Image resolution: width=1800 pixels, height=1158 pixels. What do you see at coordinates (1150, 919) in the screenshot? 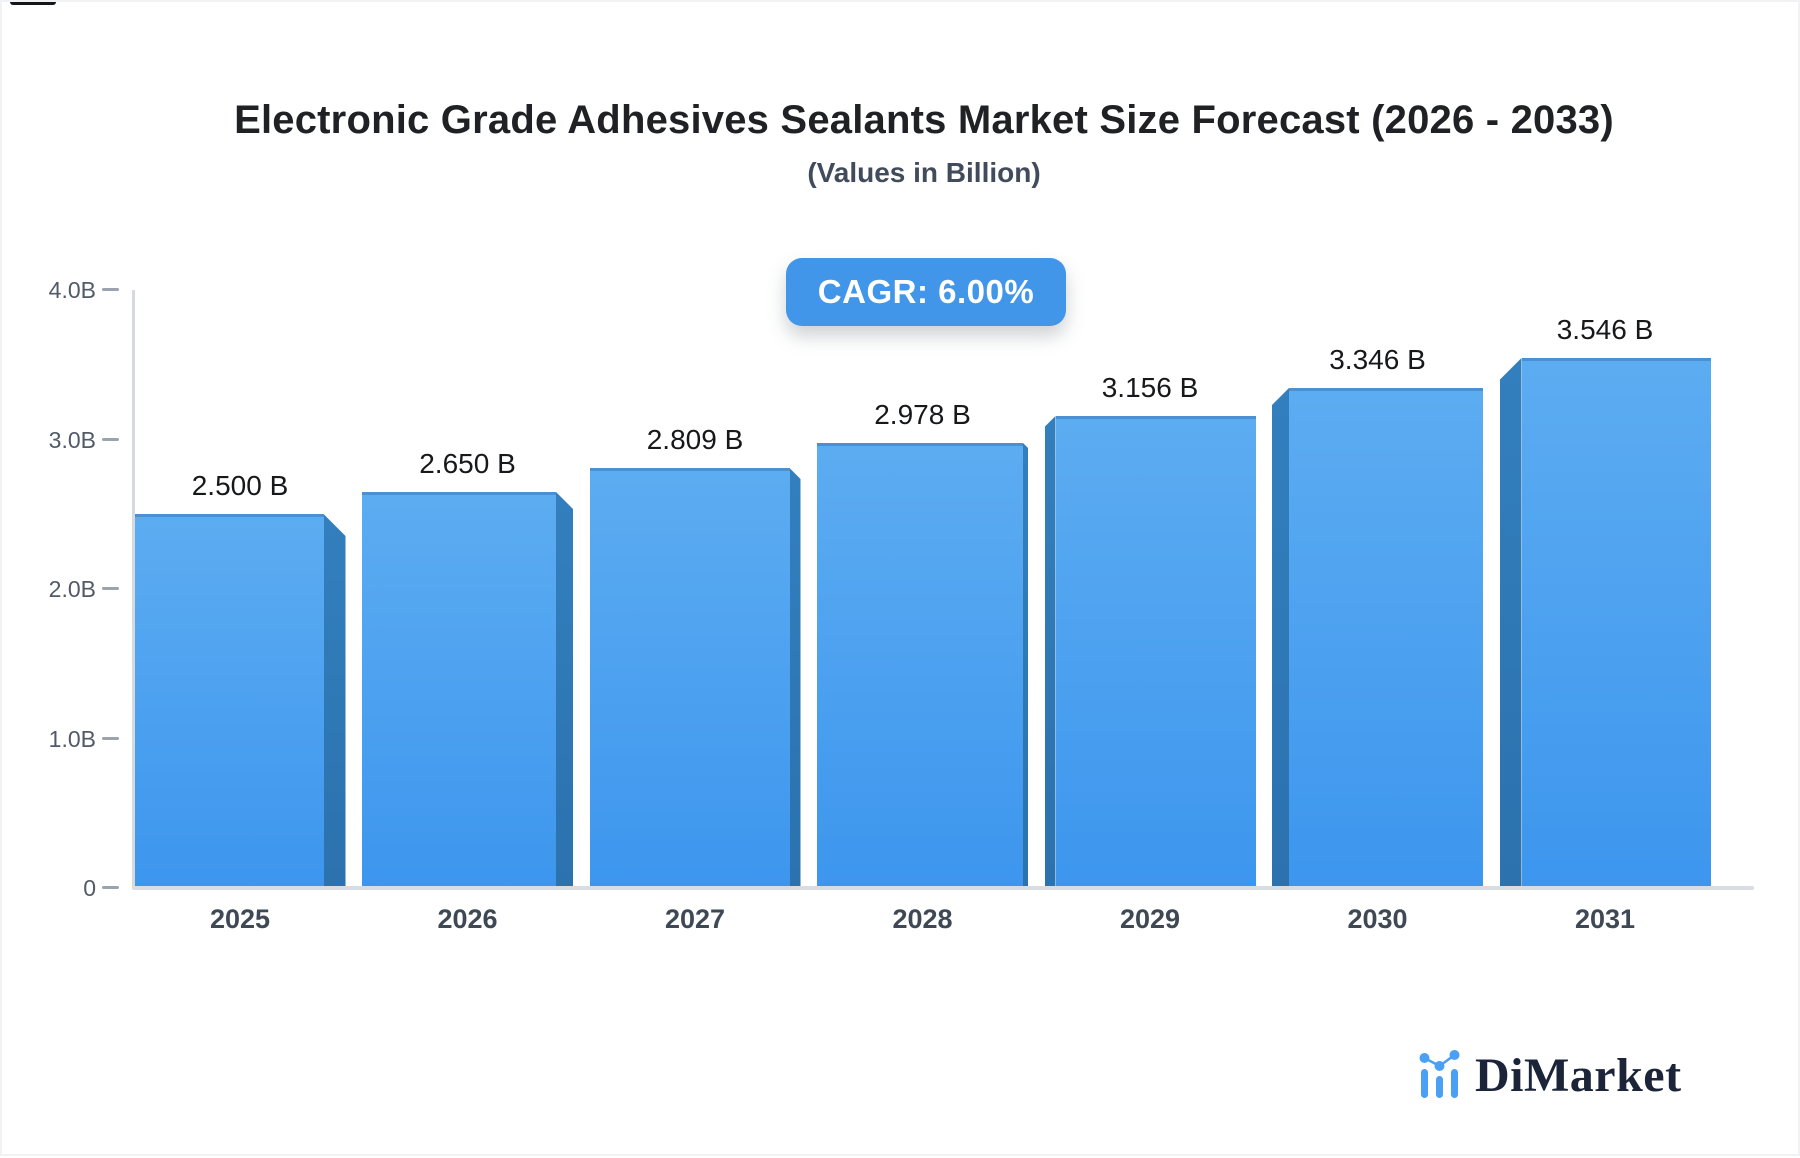
I see `x-axis-label: 2029` at bounding box center [1150, 919].